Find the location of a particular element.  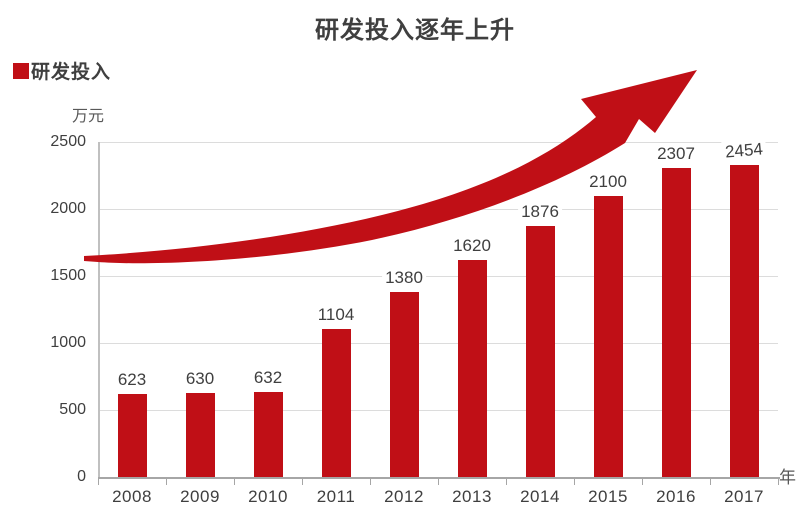

y-axis-tick-label: 1500 is located at coordinates (68, 275).